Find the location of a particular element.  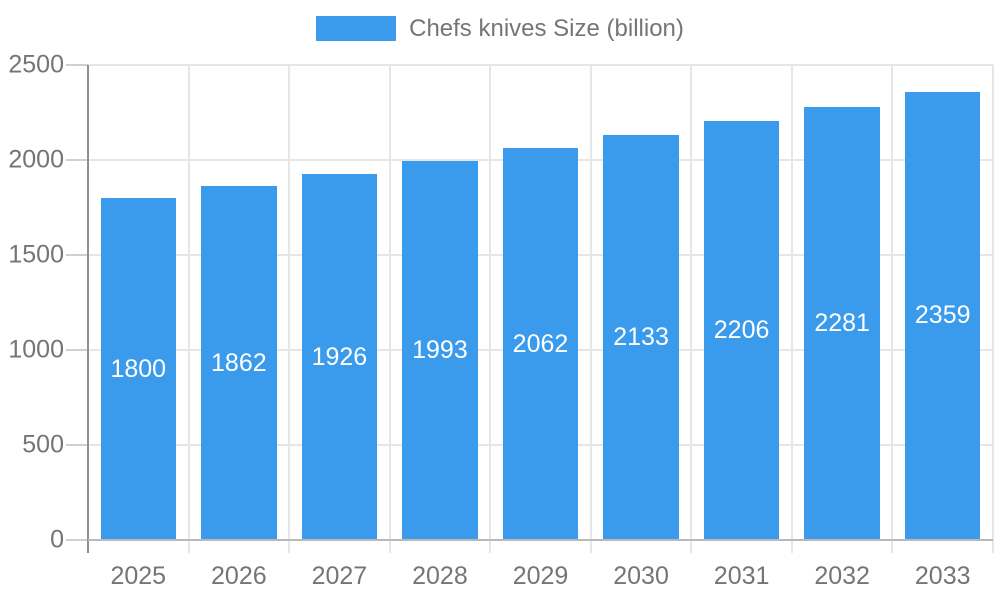

y-axis-tick-label: 1500 is located at coordinates (36, 254).